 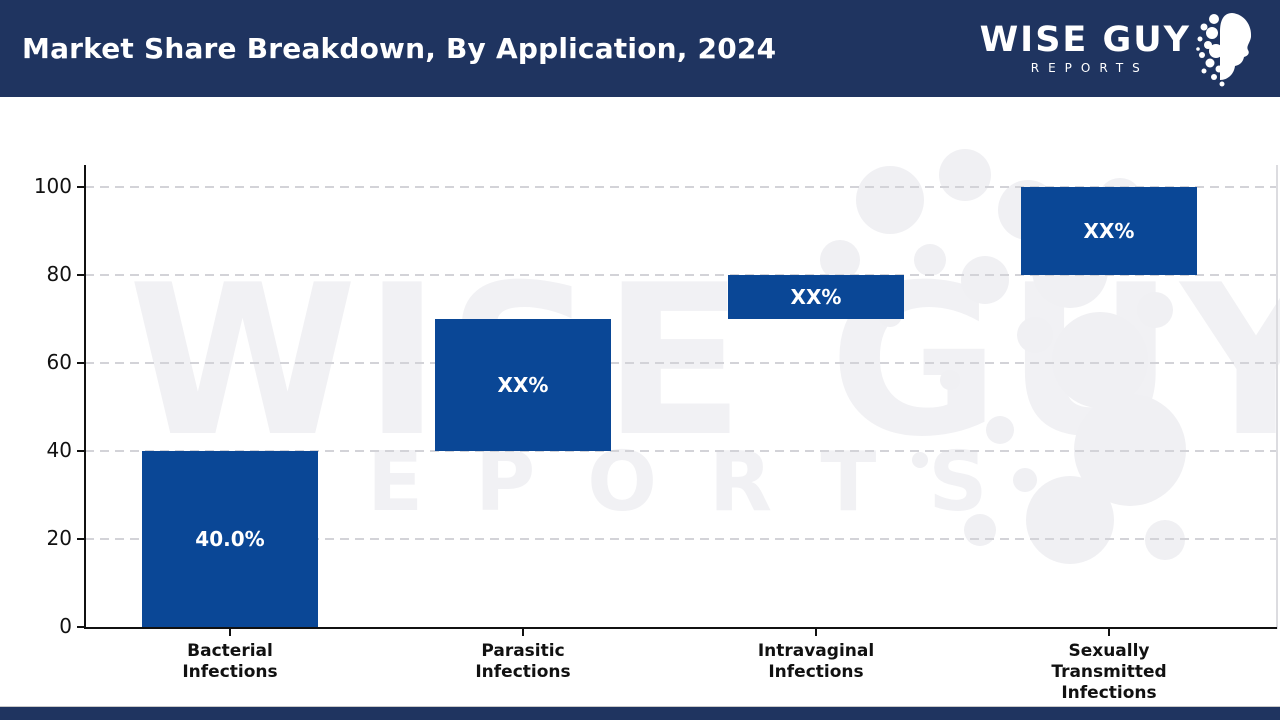 I want to click on plot-right-border, so click(x=1277, y=397).